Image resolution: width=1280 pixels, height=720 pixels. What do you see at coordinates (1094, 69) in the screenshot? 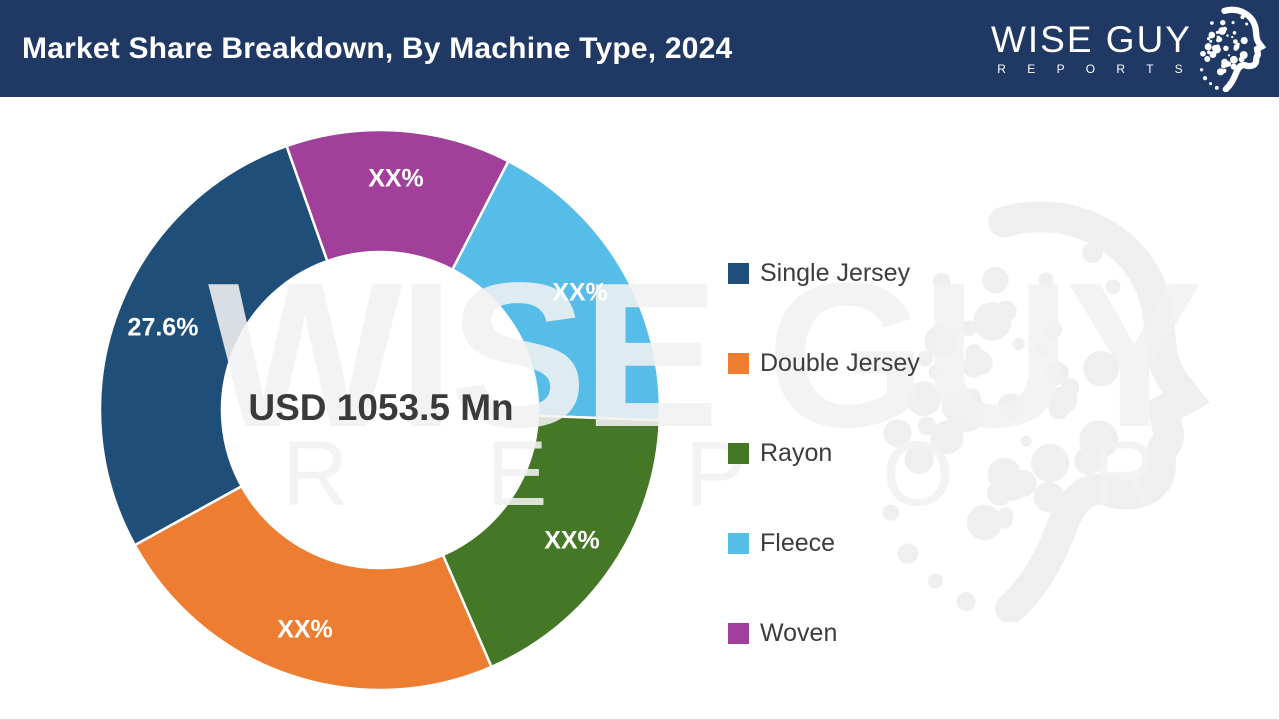
I see `logo-subtext: R E P O R T S` at bounding box center [1094, 69].